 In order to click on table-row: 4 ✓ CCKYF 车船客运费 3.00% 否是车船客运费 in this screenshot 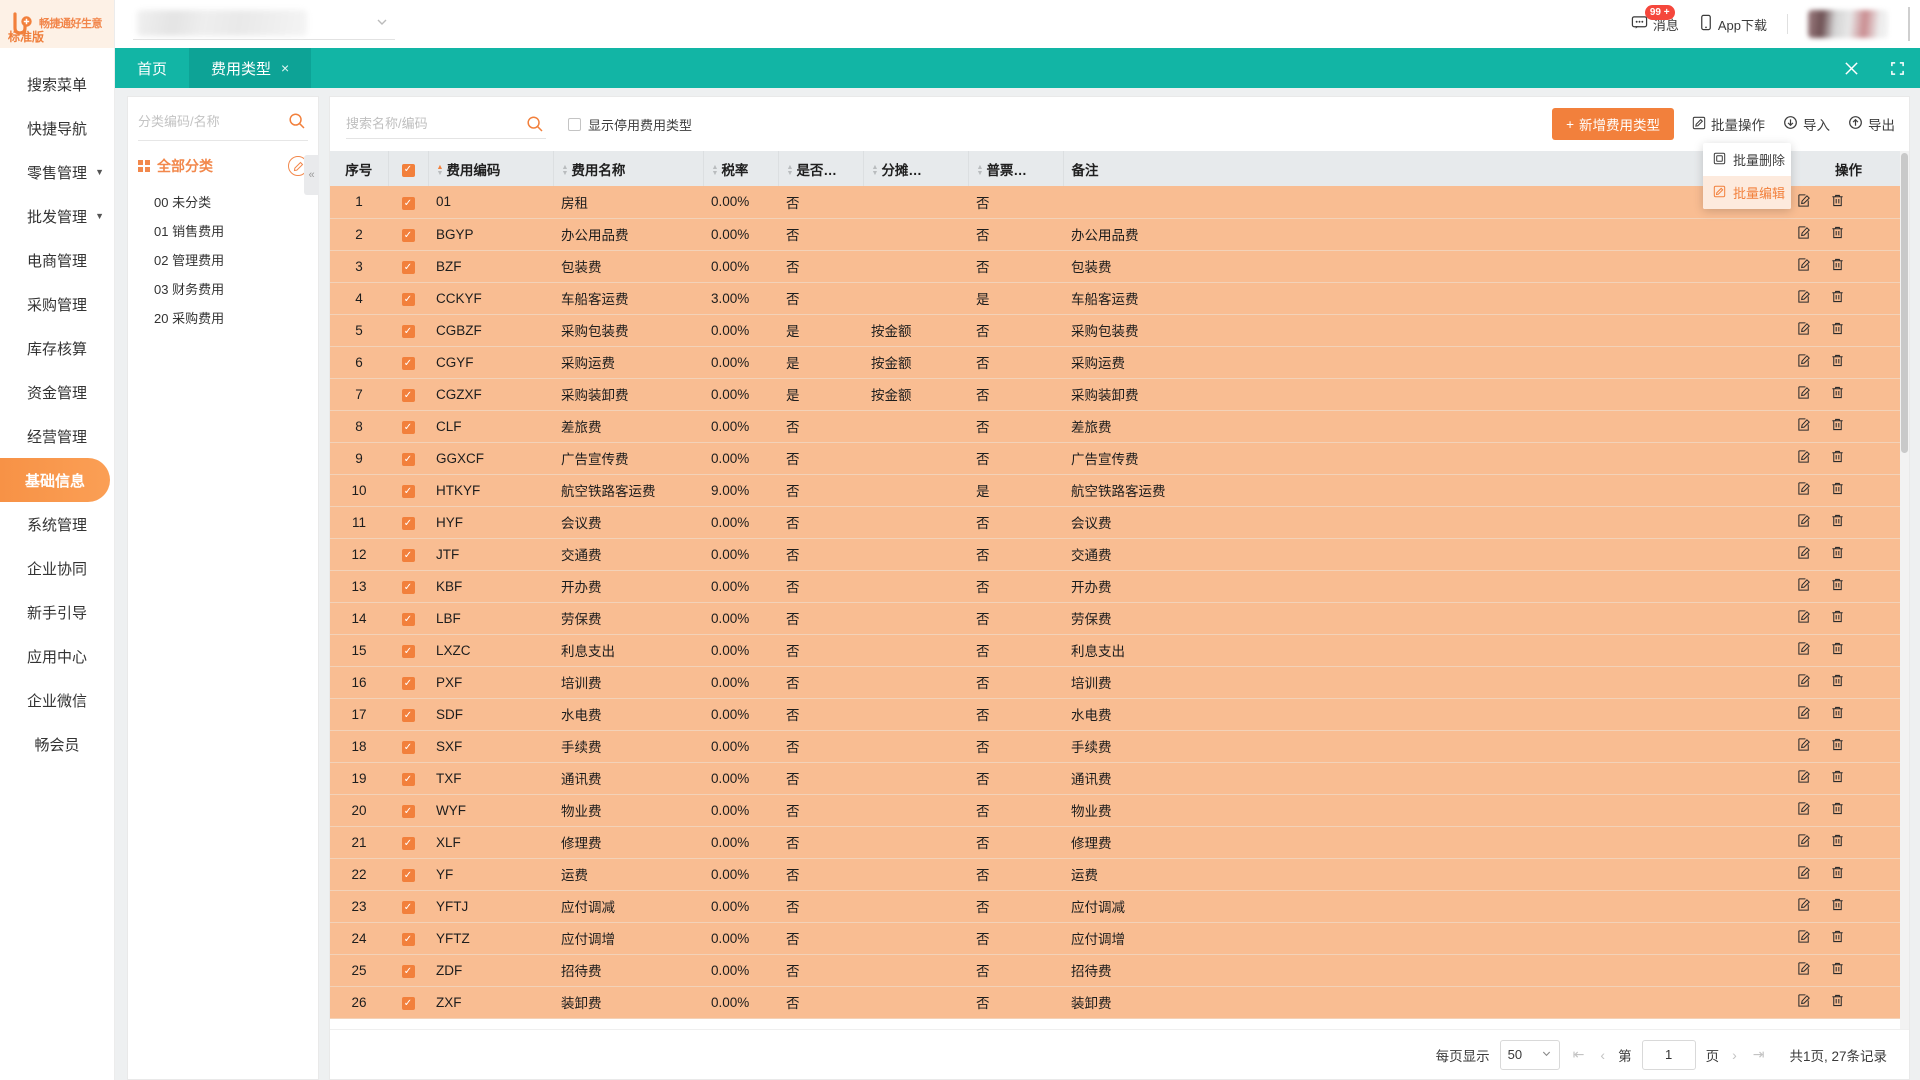, I will do `click(1119, 298)`.